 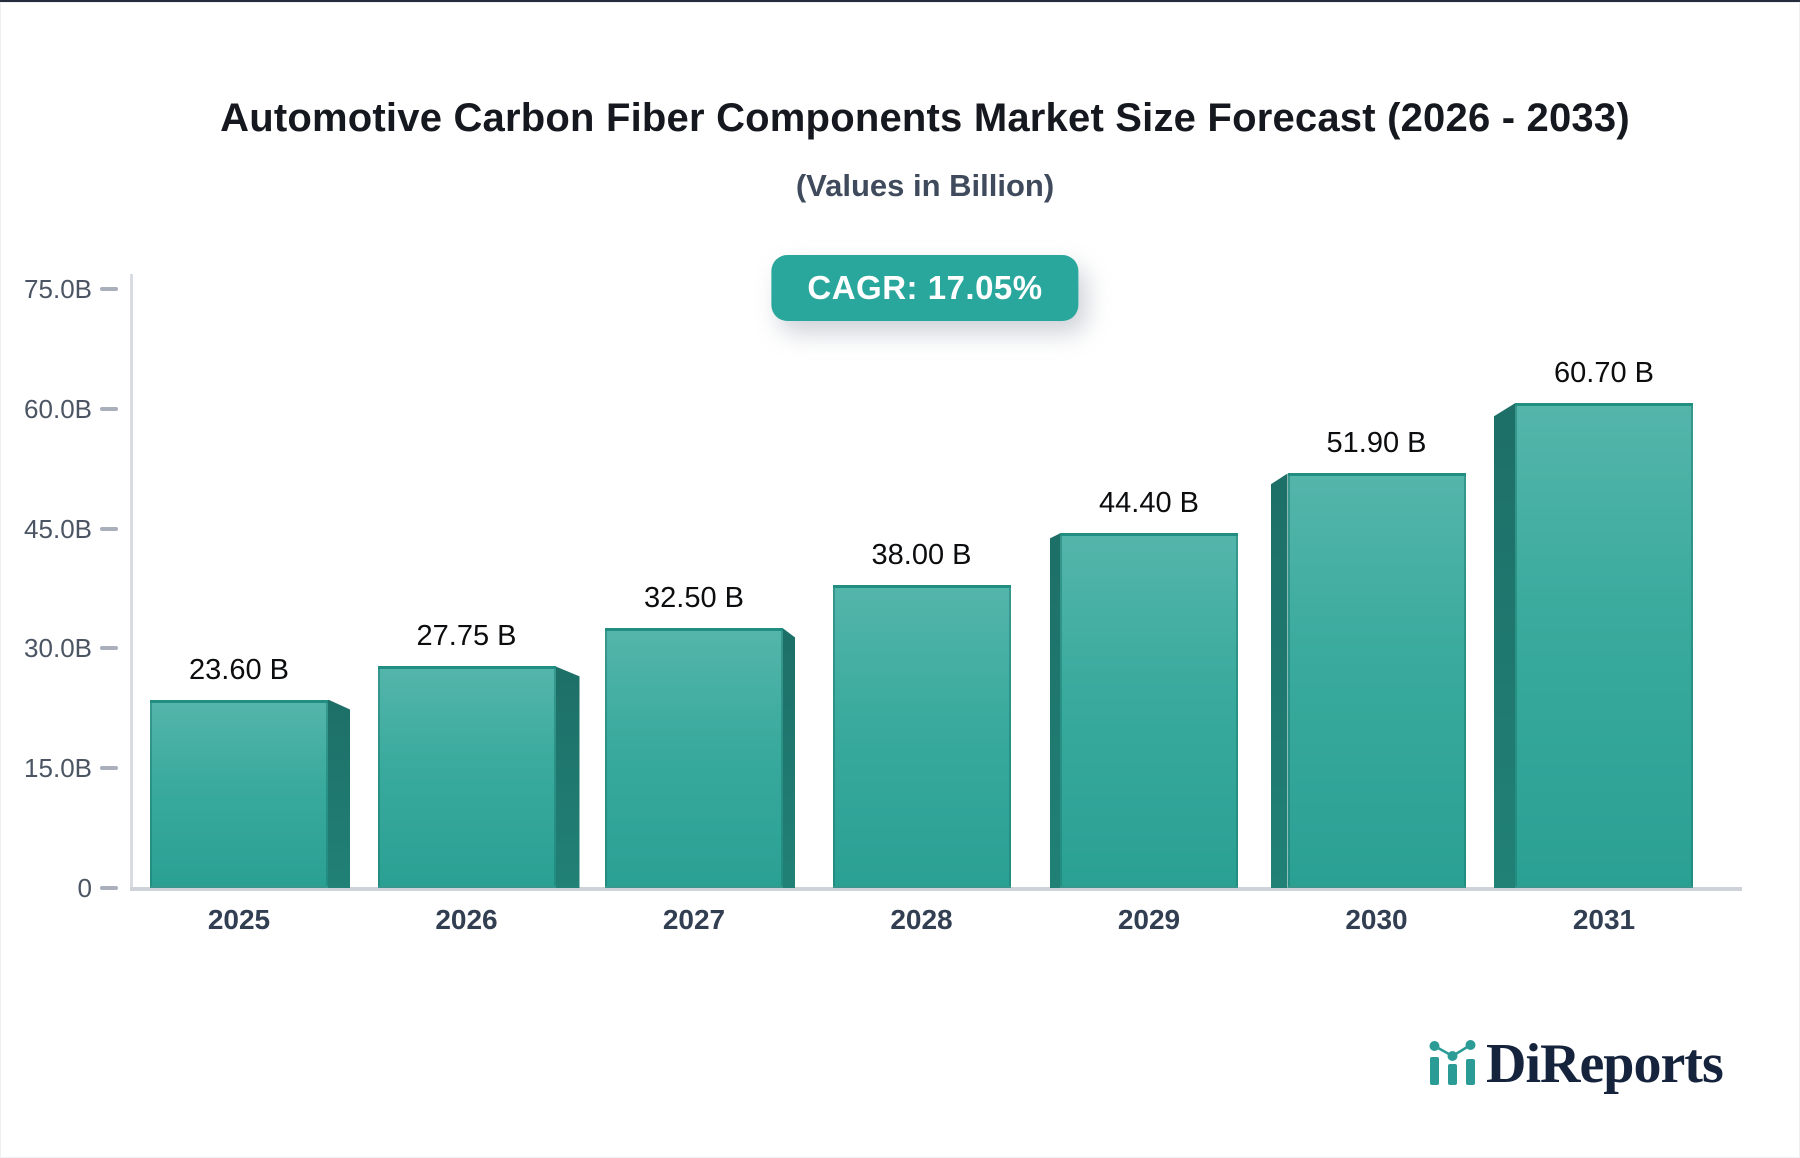 What do you see at coordinates (1604, 919) in the screenshot?
I see `x-axis-category-label: 2031` at bounding box center [1604, 919].